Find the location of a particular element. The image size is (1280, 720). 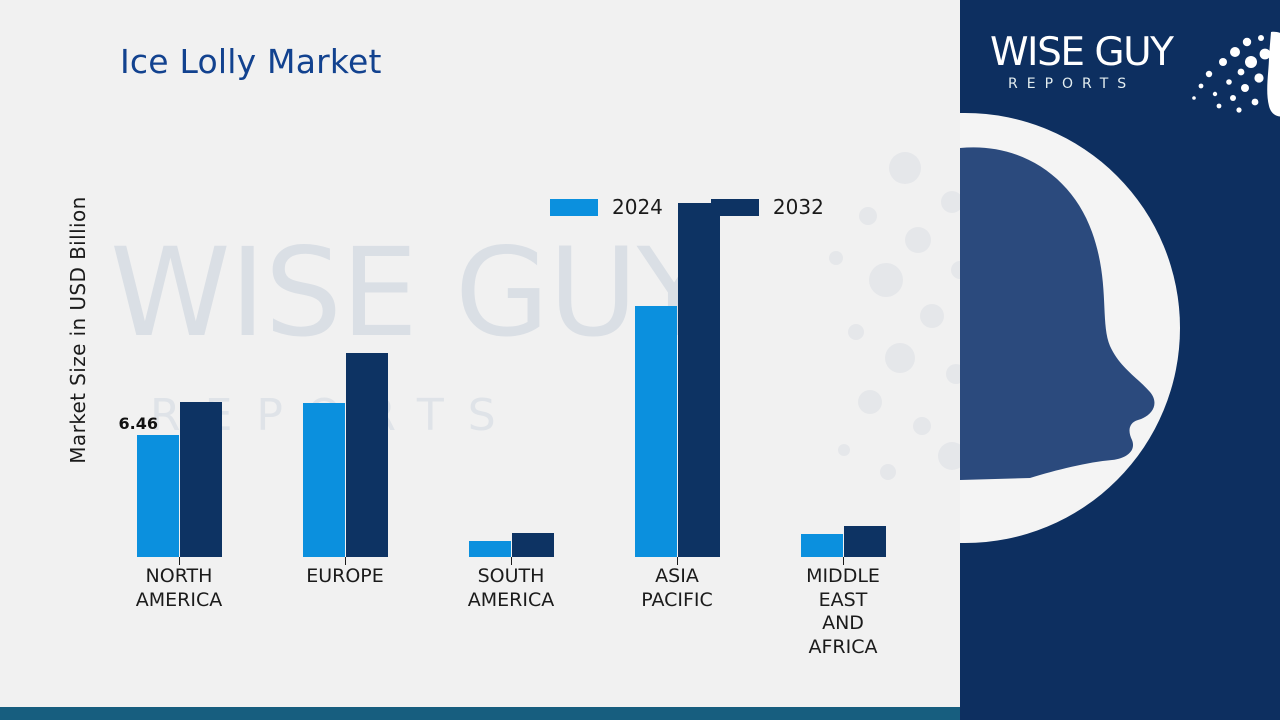

brand-dots-decoration is located at coordinates (985, 360).